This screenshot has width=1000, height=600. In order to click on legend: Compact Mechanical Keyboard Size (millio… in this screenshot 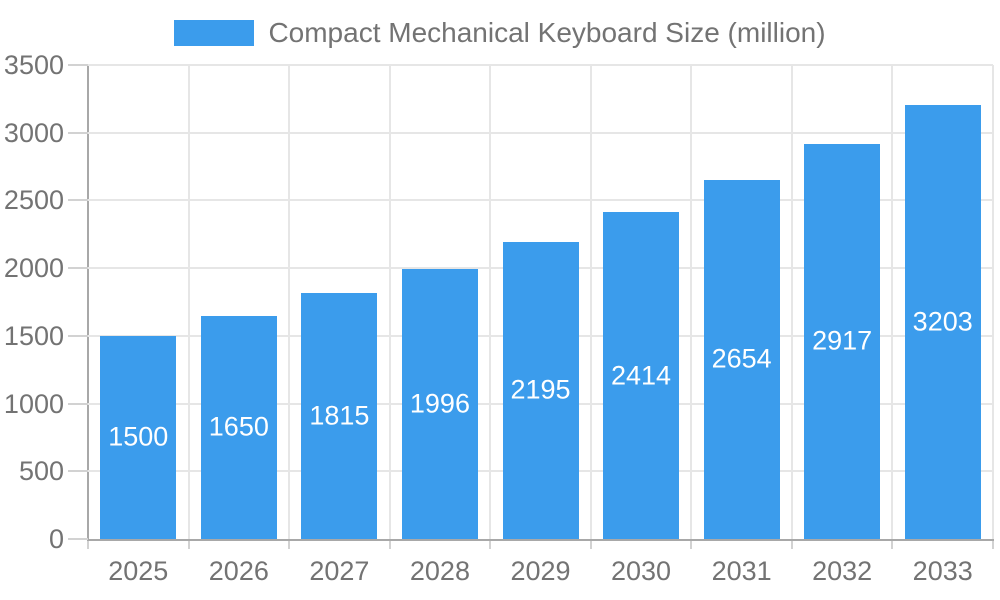, I will do `click(500, 33)`.